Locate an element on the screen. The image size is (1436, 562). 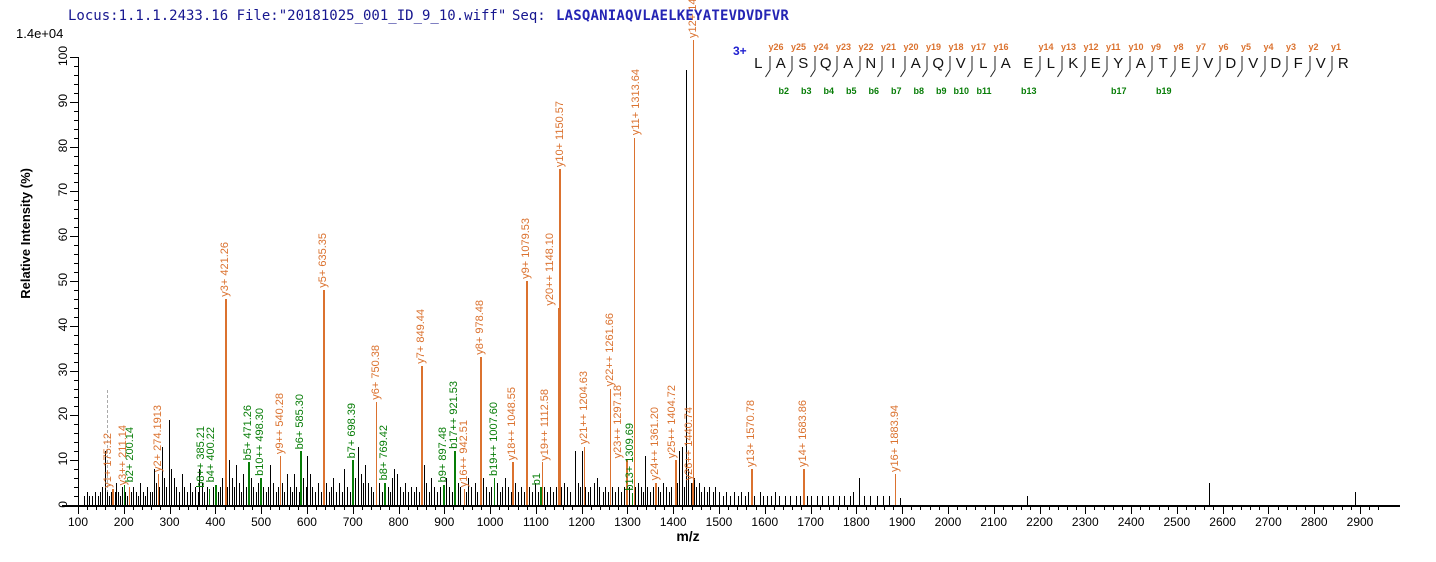
peak-label: y6+ 750.38 is located at coordinates (375, 372).